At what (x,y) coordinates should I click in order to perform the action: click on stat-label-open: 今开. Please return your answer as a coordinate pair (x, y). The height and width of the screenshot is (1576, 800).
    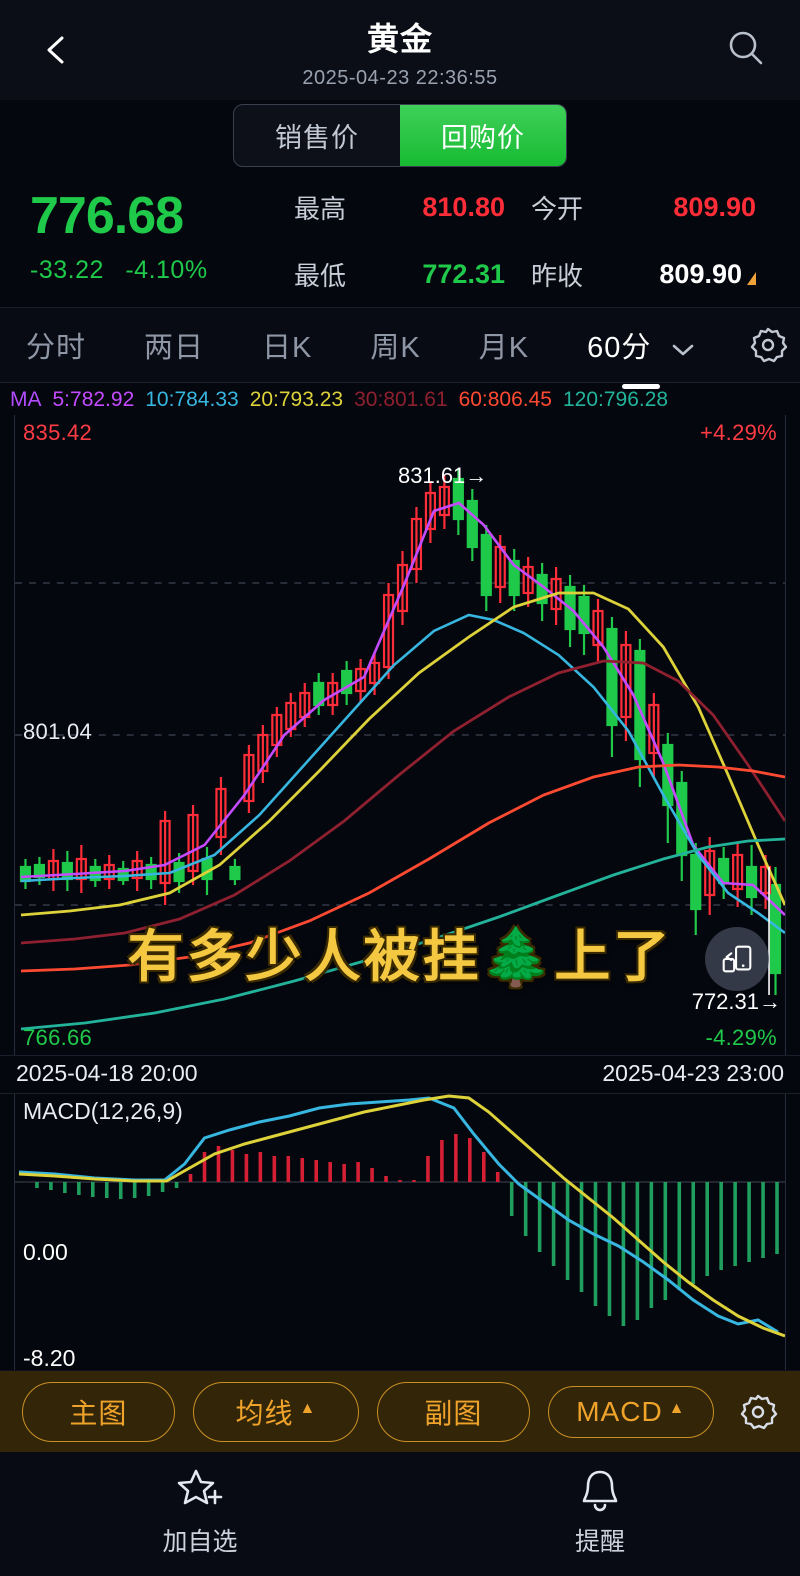
    Looking at the image, I should click on (556, 209).